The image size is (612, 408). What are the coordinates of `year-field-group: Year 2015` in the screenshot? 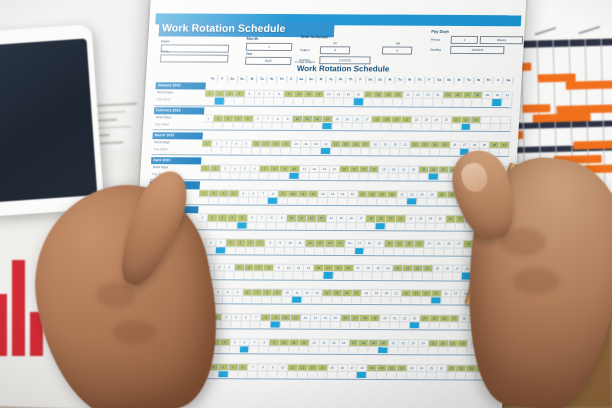 It's located at (268, 59).